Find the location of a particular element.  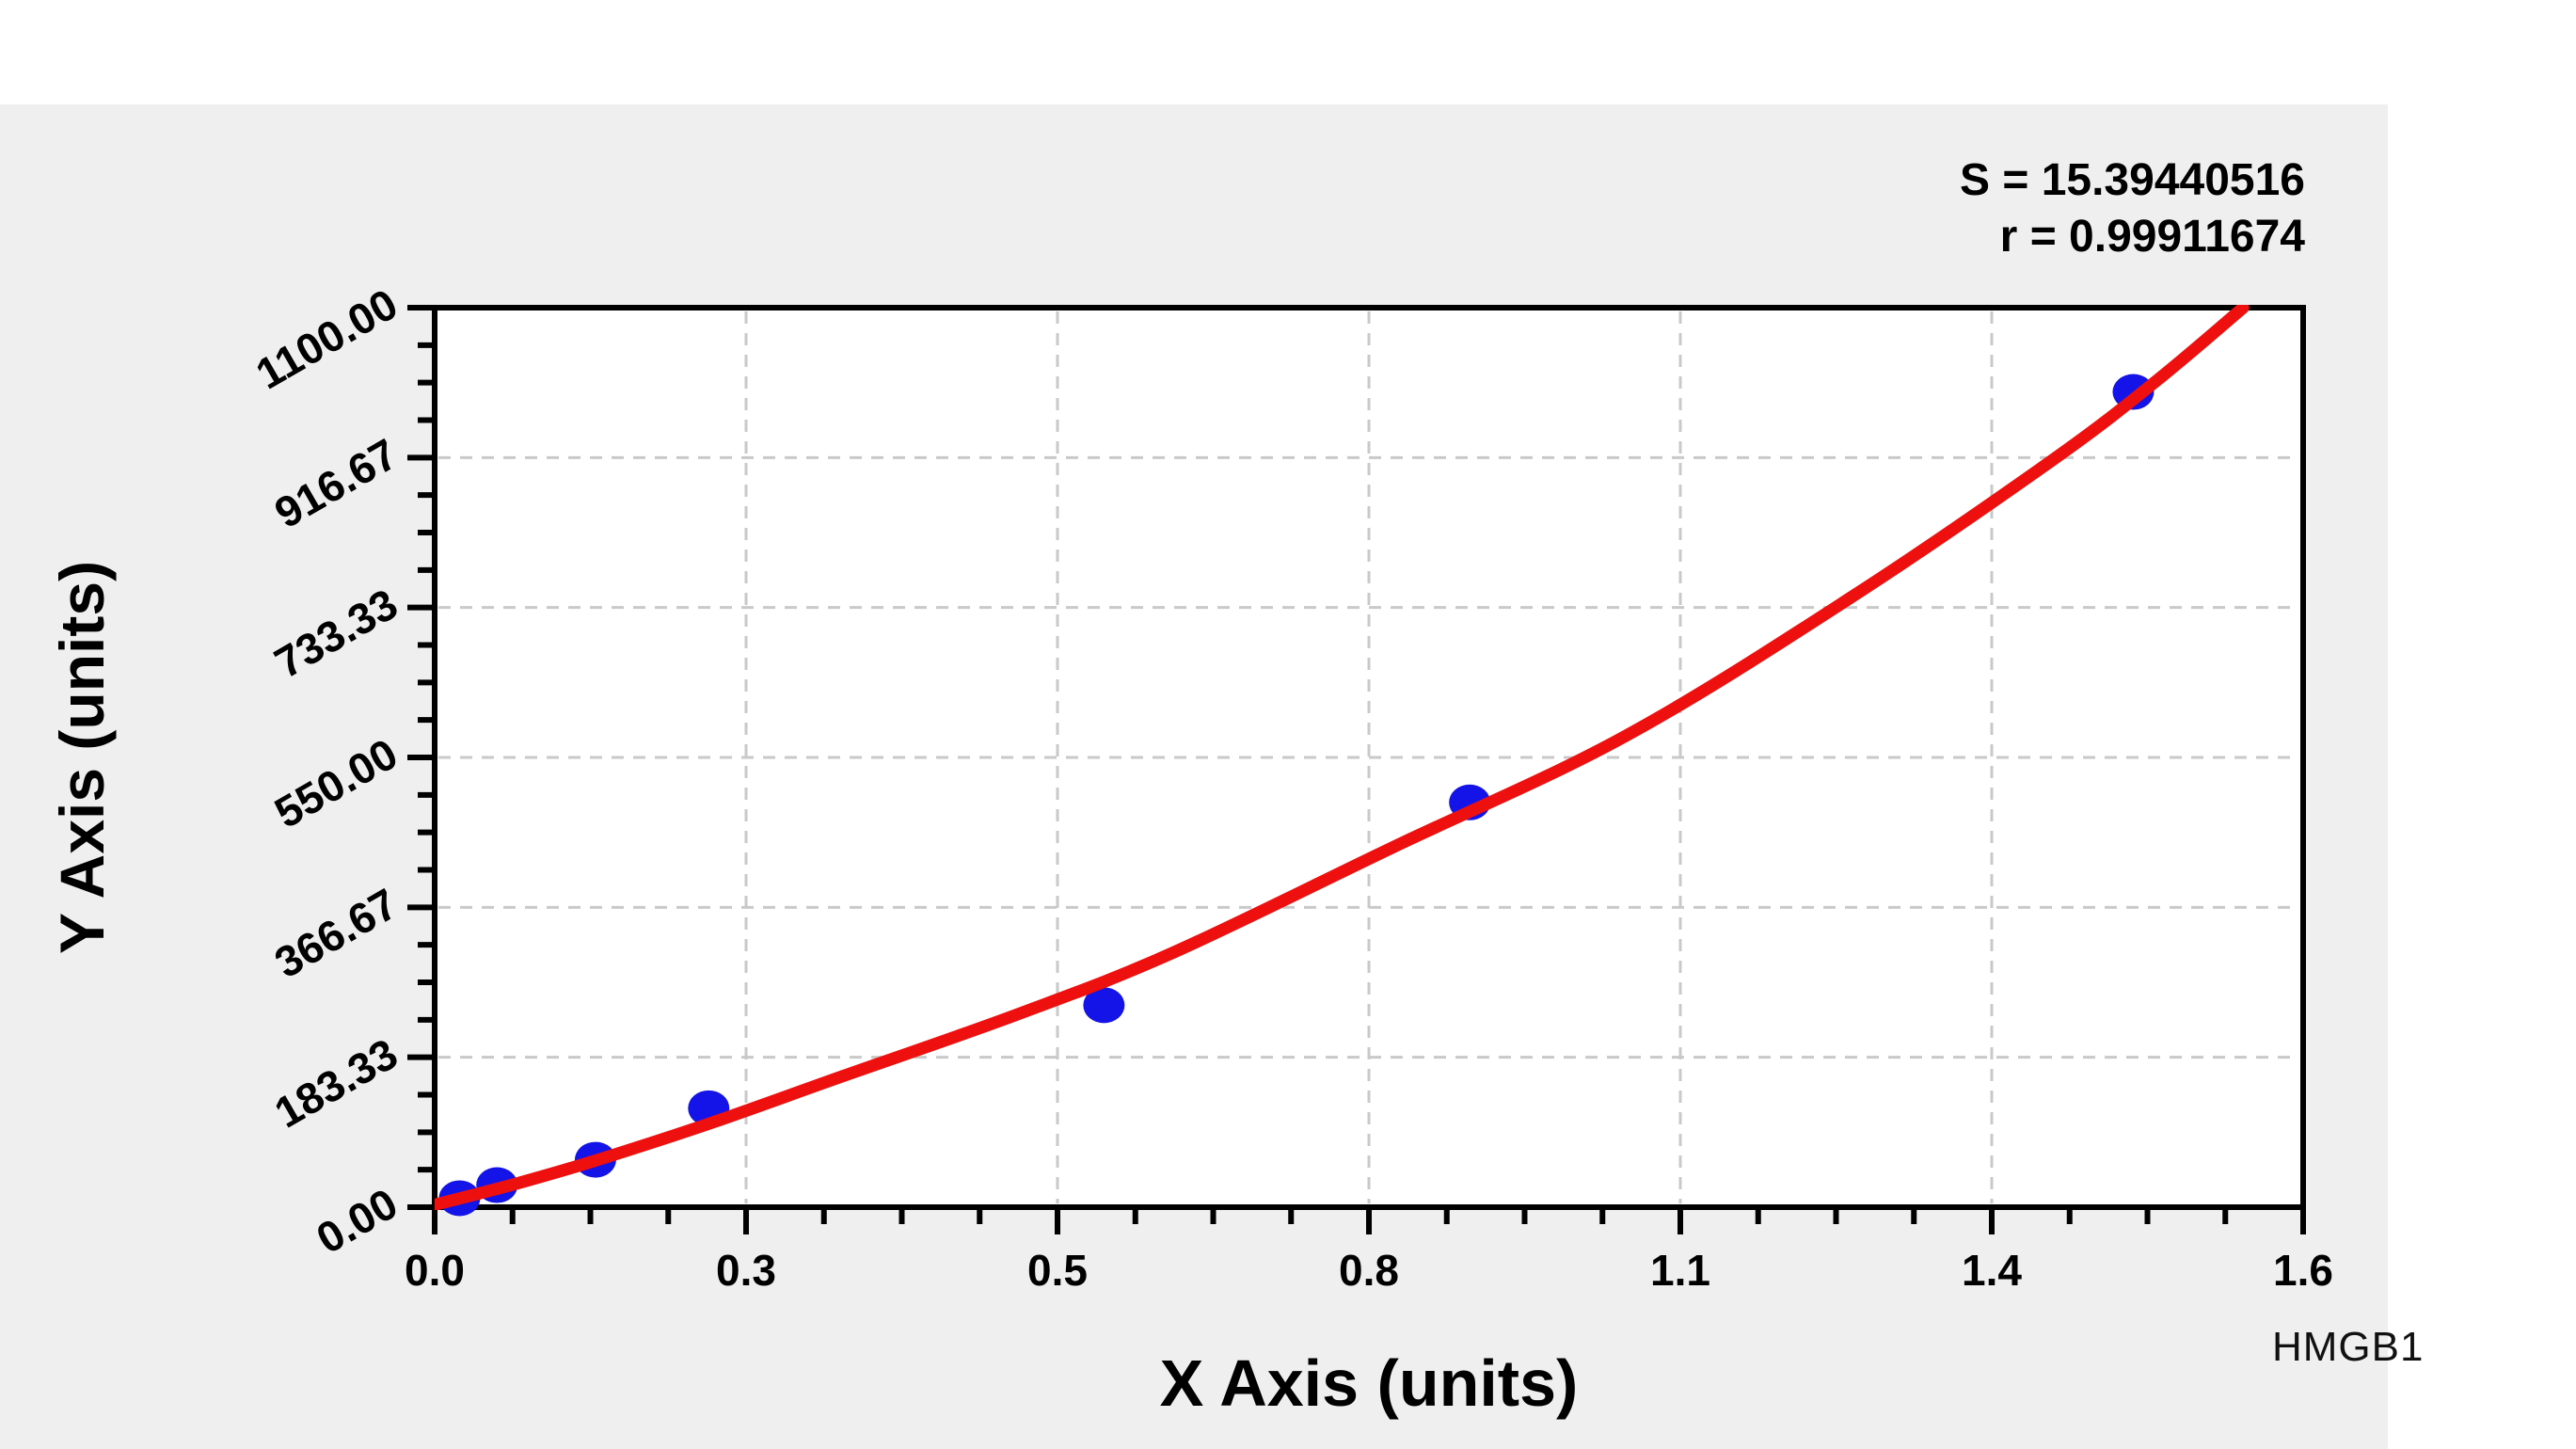

x-tick-labels: 0.0 0.3 0.5 0.8 1.1 1.4 1.6 is located at coordinates (1369, 1270).